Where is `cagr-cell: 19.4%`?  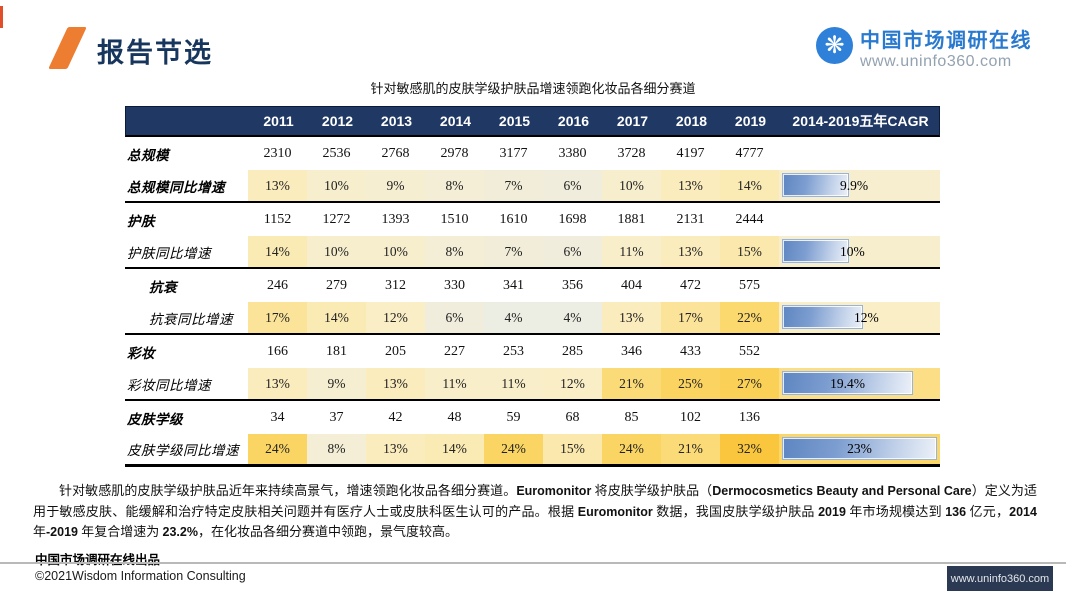
cagr-cell: 19.4% is located at coordinates (859, 383).